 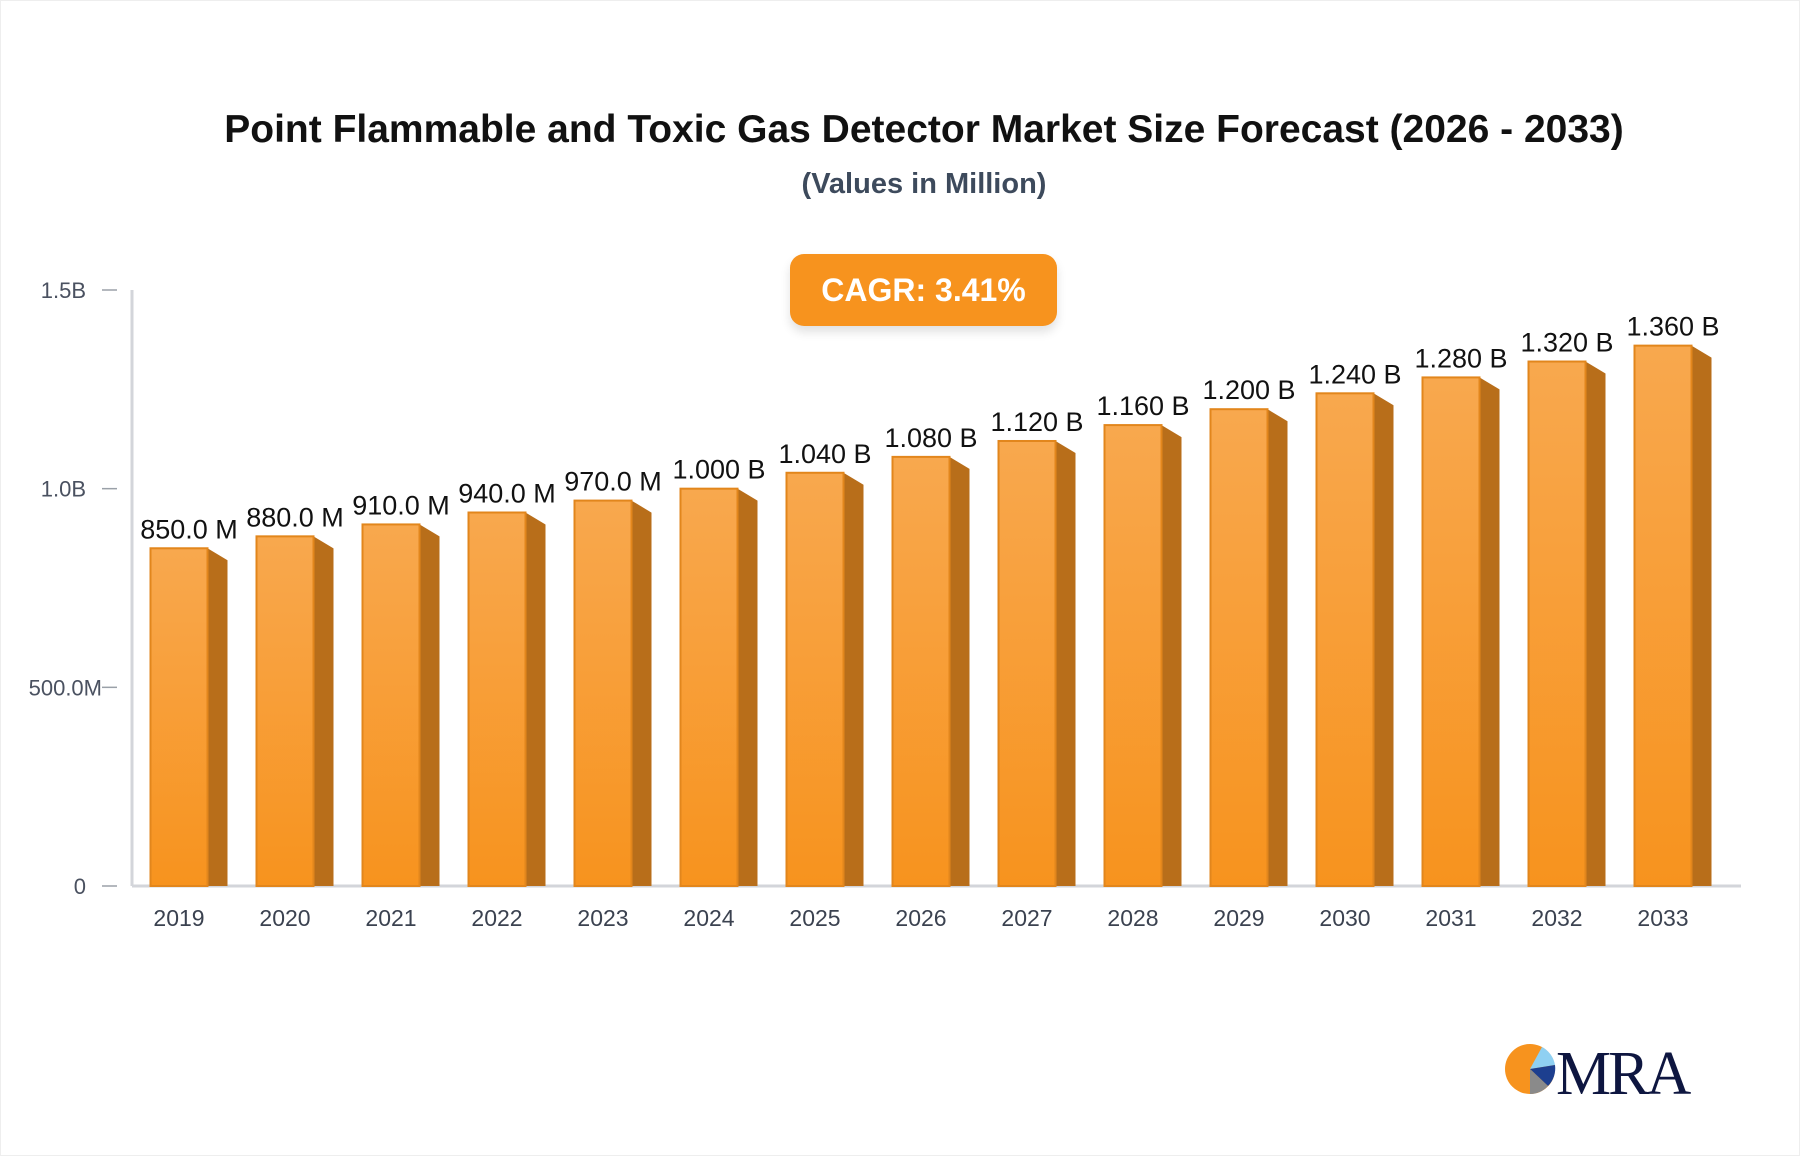 I want to click on data-label: 910.0 M, so click(x=401, y=505).